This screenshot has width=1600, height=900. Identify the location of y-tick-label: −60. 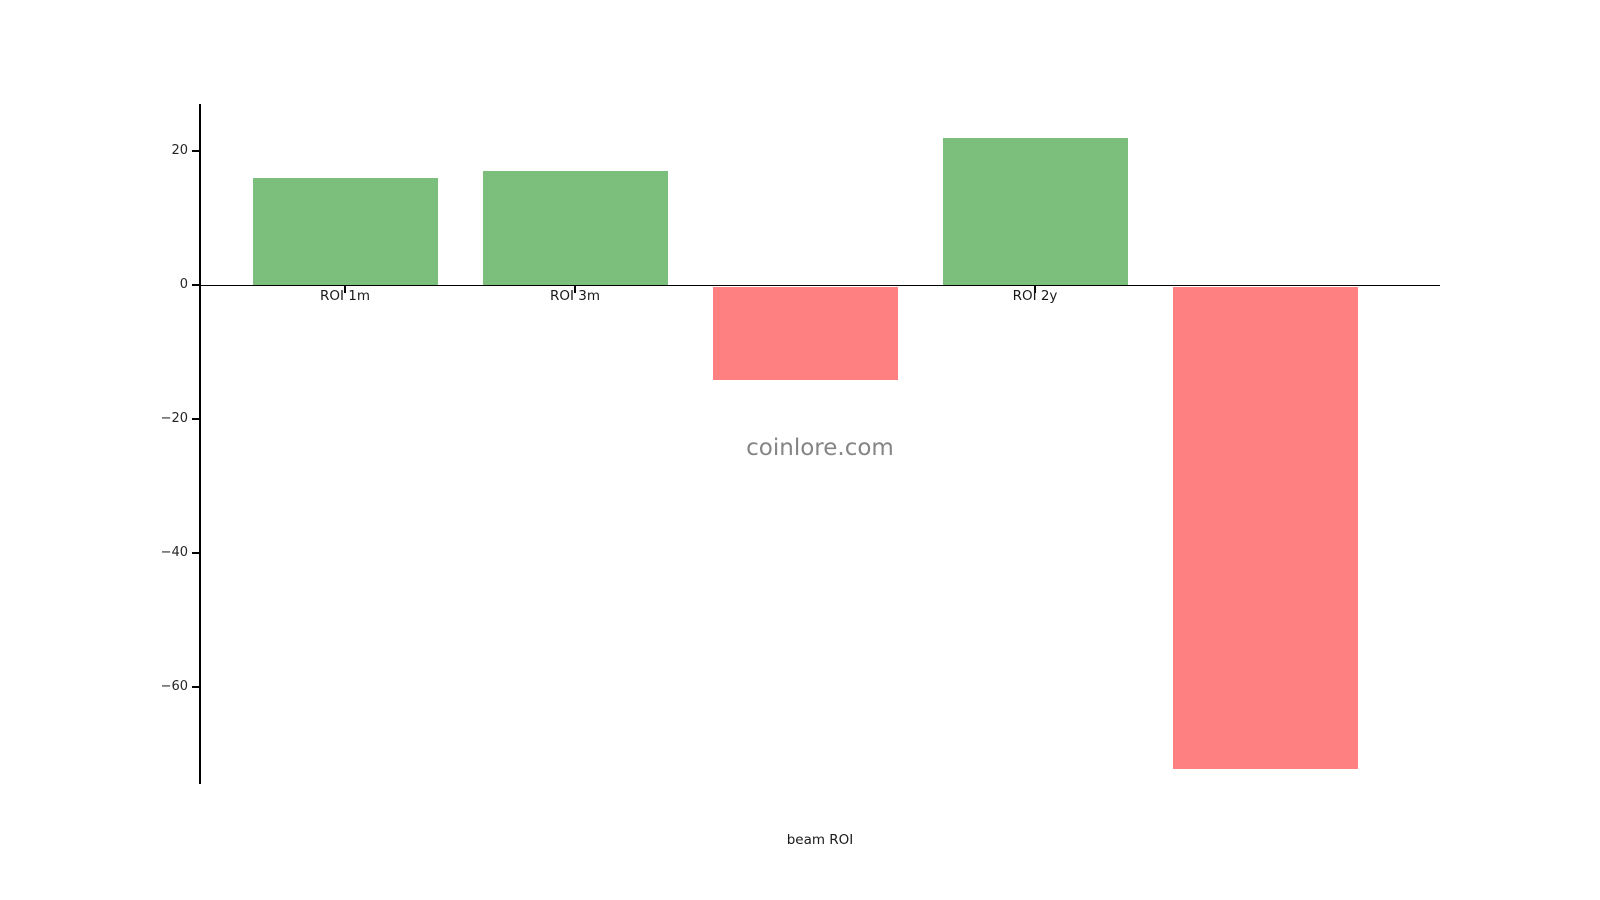
(174, 686).